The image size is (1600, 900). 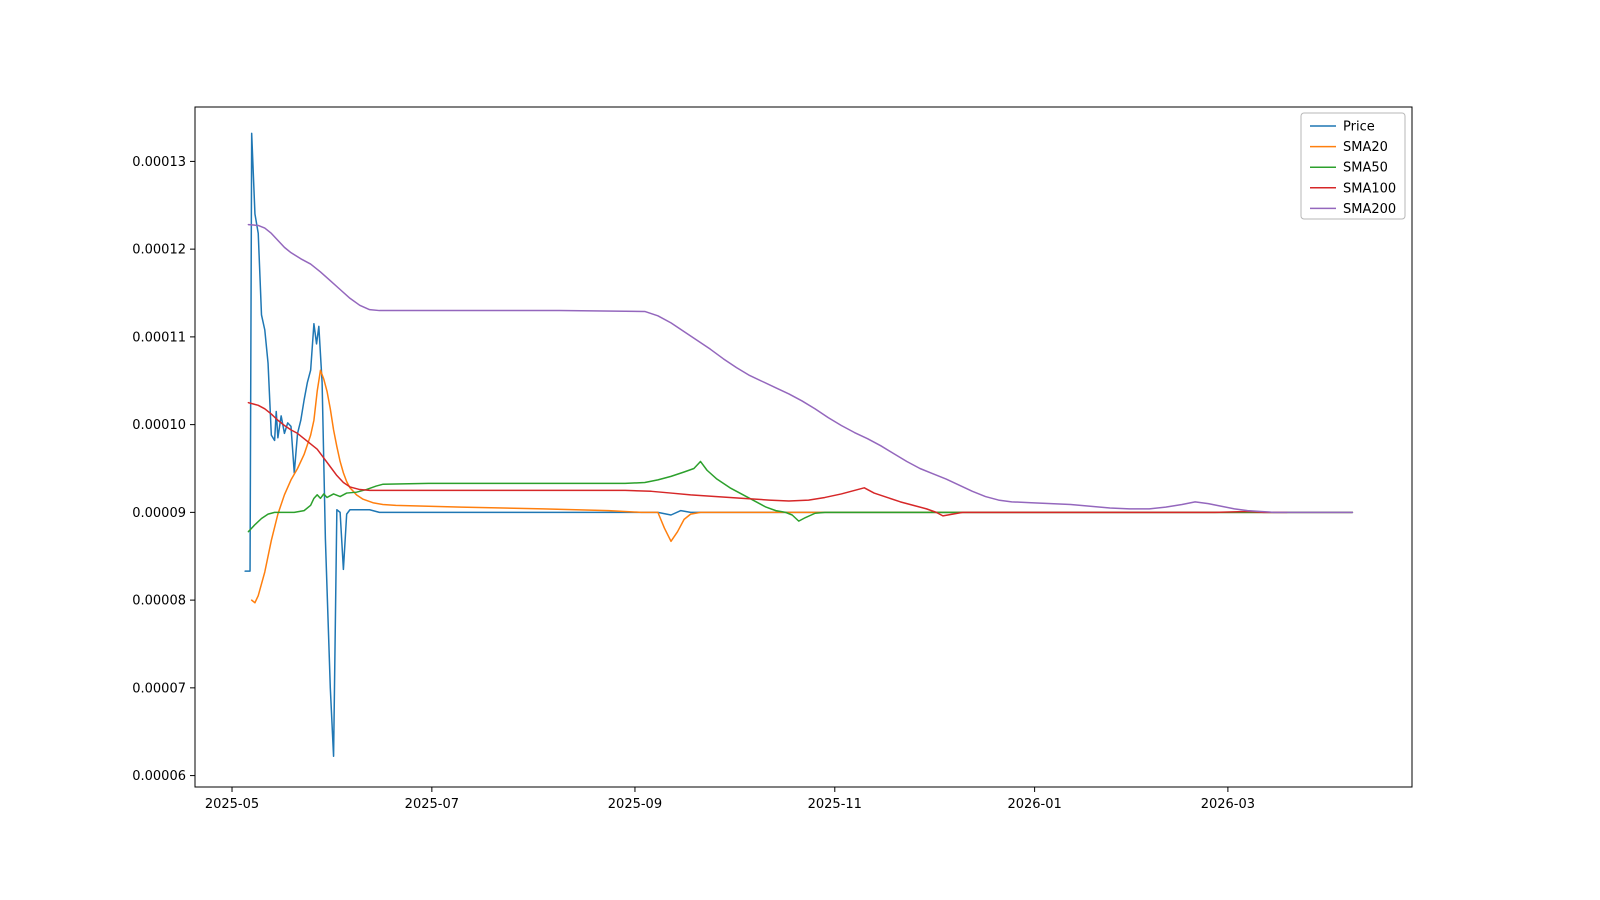 I want to click on y-tick-label: 0.00011, so click(x=159, y=337).